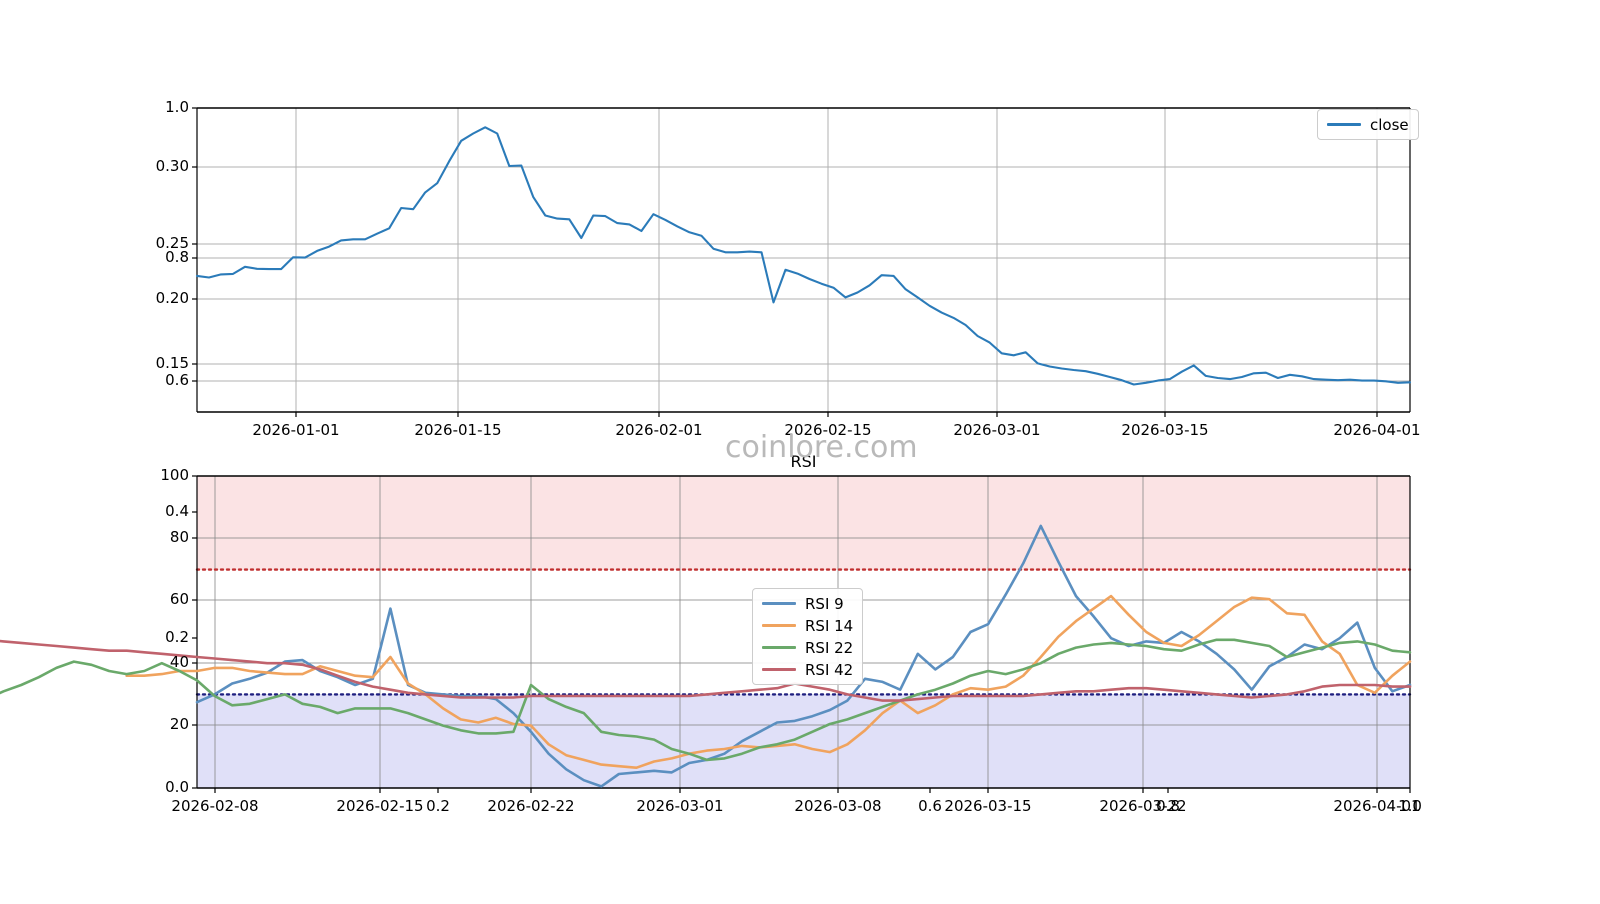 Image resolution: width=1600 pixels, height=904 pixels. I want to click on rsi-xtick-label: 0.2, so click(438, 806).